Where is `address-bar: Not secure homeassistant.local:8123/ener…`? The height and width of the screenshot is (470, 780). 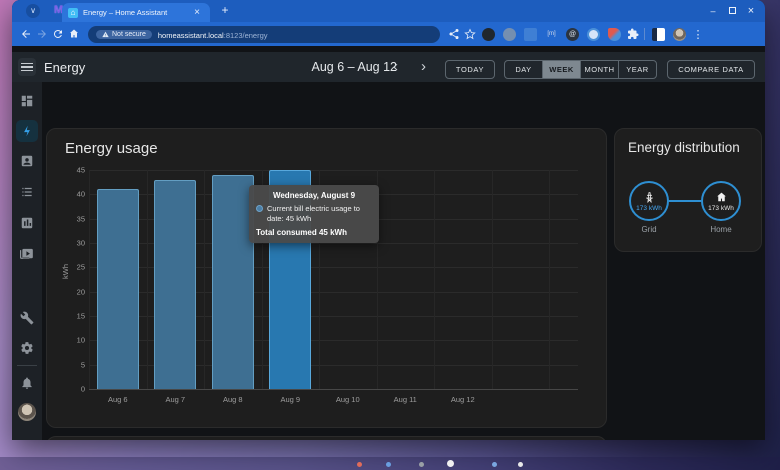
address-bar: Not secure homeassistant.local:8123/ener… is located at coordinates (264, 34).